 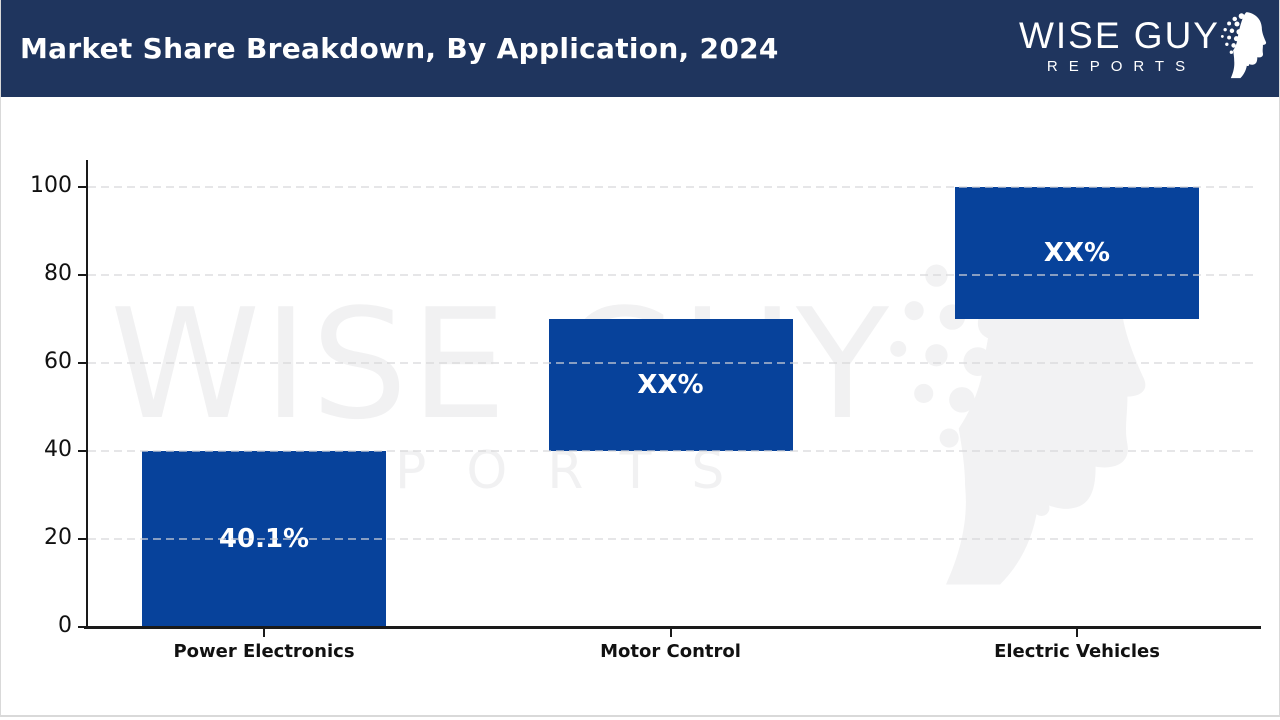 I want to click on y-axis-tick-label: 100, so click(x=51, y=185).